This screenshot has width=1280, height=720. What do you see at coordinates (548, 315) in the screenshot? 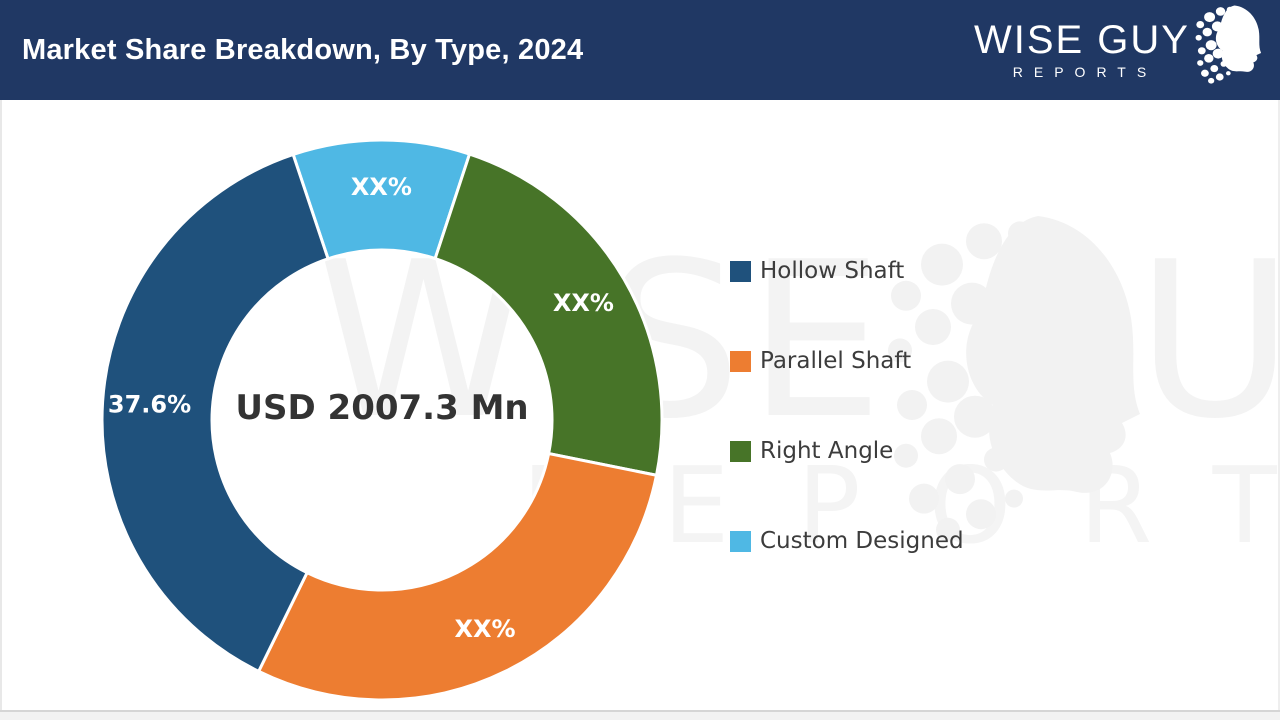
I see `donut-segment-right-angle` at bounding box center [548, 315].